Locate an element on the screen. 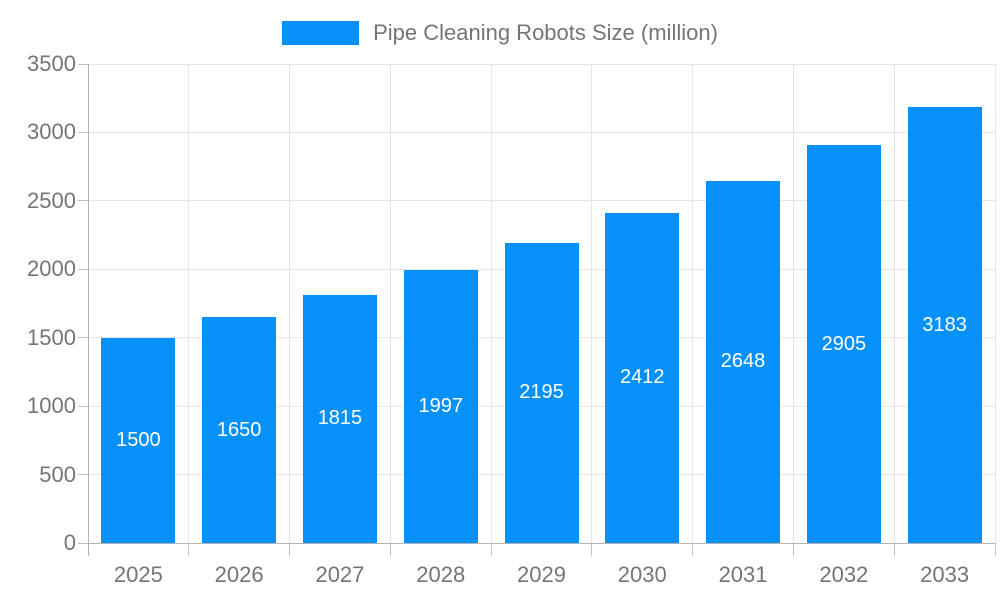 The height and width of the screenshot is (600, 1000). x-tick-label: 2026 is located at coordinates (239, 574).